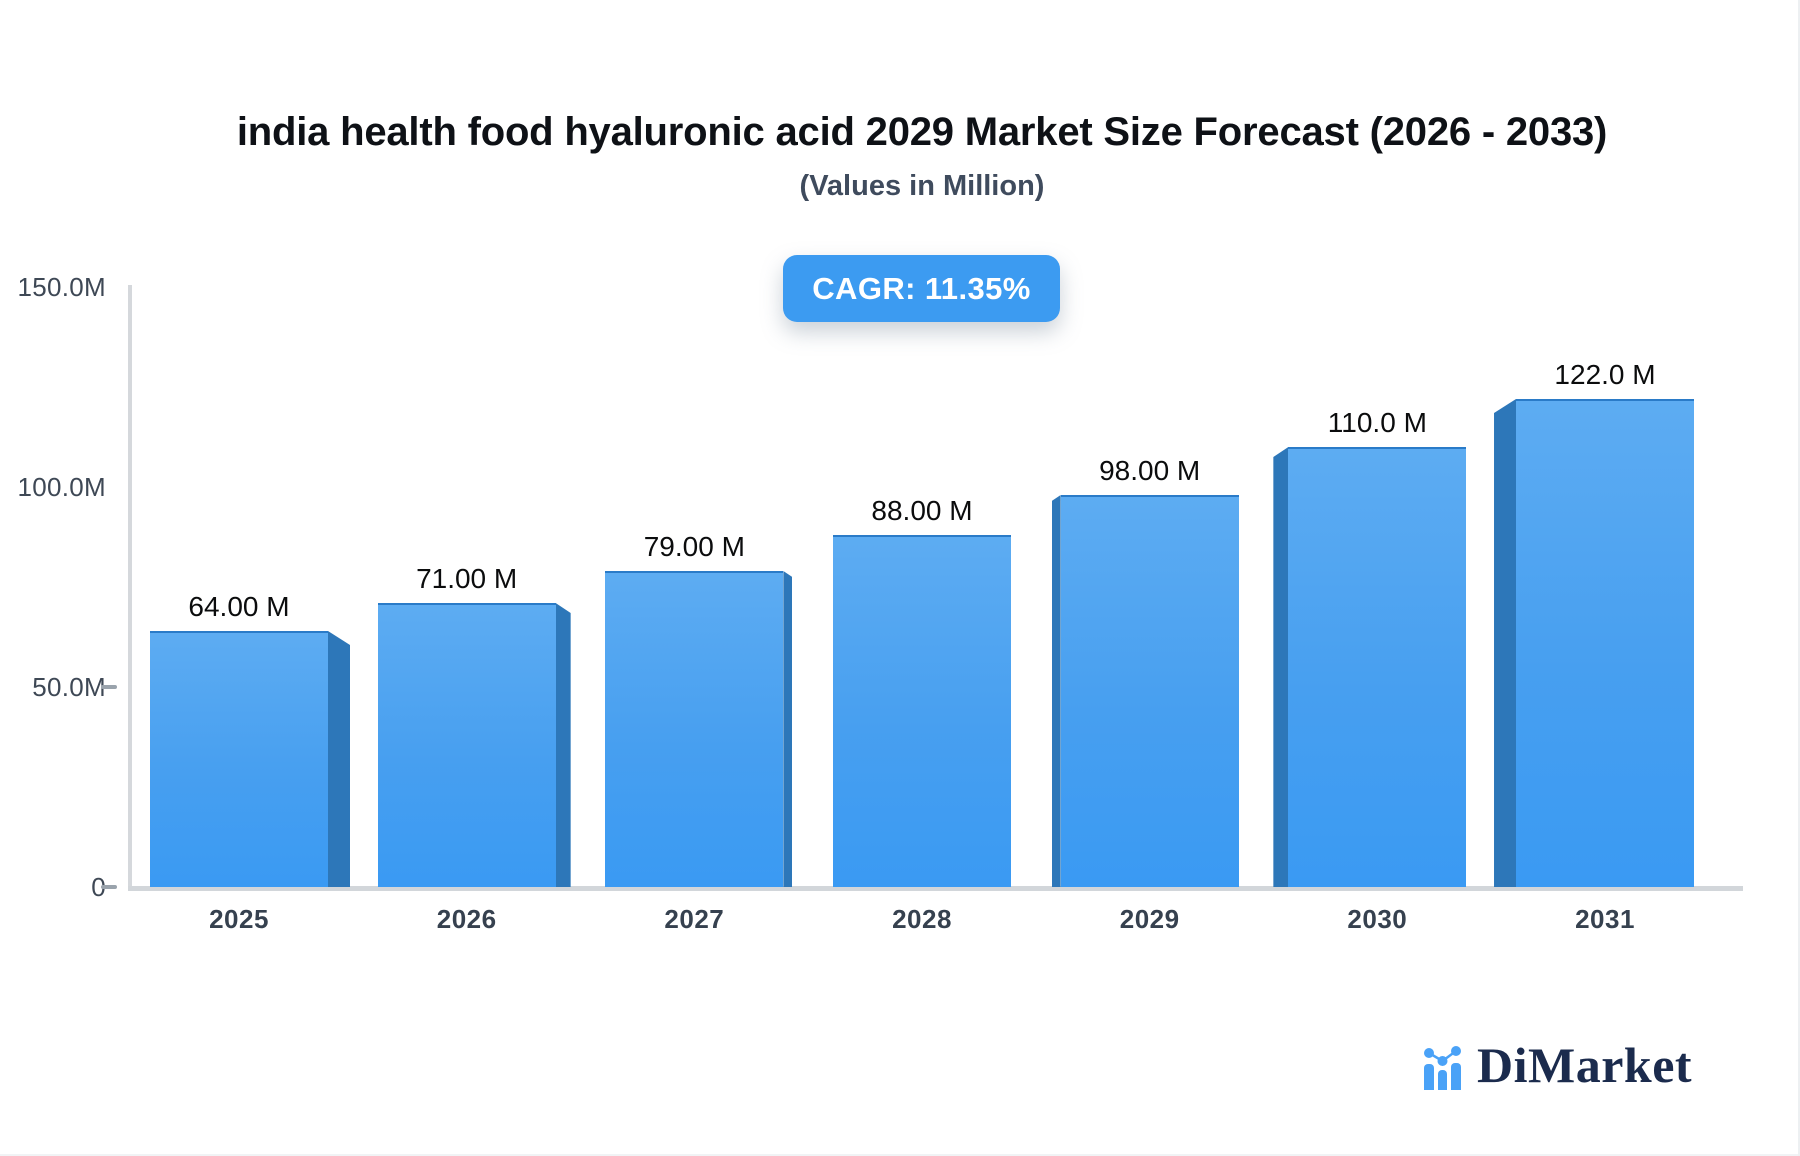  What do you see at coordinates (61, 487) in the screenshot?
I see `y-axis-tick-label: 100.0M` at bounding box center [61, 487].